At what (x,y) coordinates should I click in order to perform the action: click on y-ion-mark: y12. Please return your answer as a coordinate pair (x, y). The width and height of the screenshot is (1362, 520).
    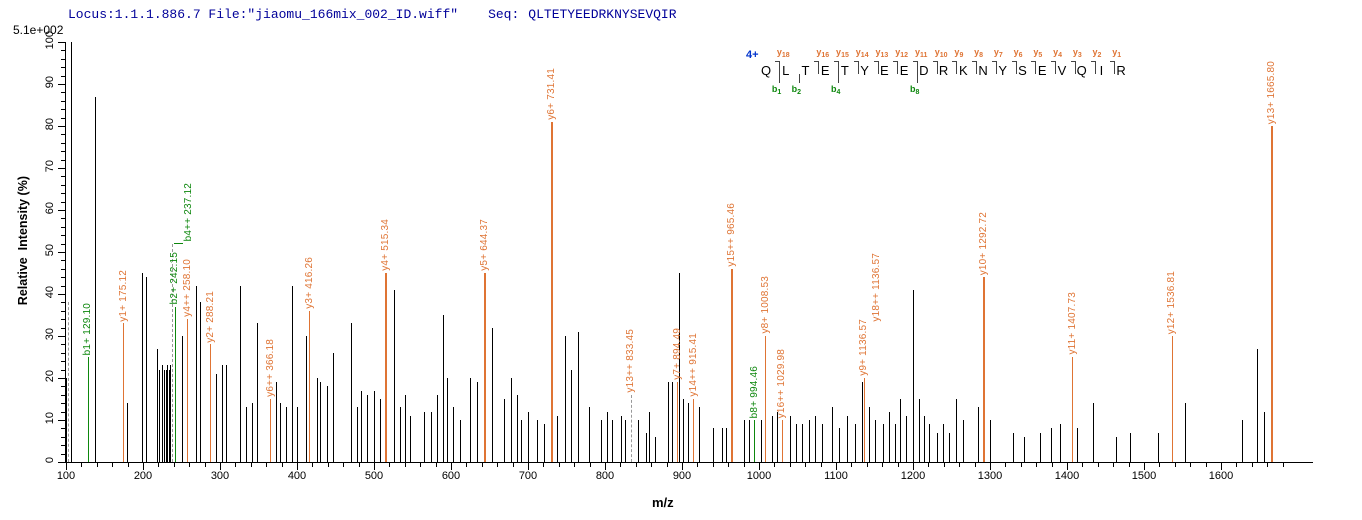
    Looking at the image, I should click on (902, 53).